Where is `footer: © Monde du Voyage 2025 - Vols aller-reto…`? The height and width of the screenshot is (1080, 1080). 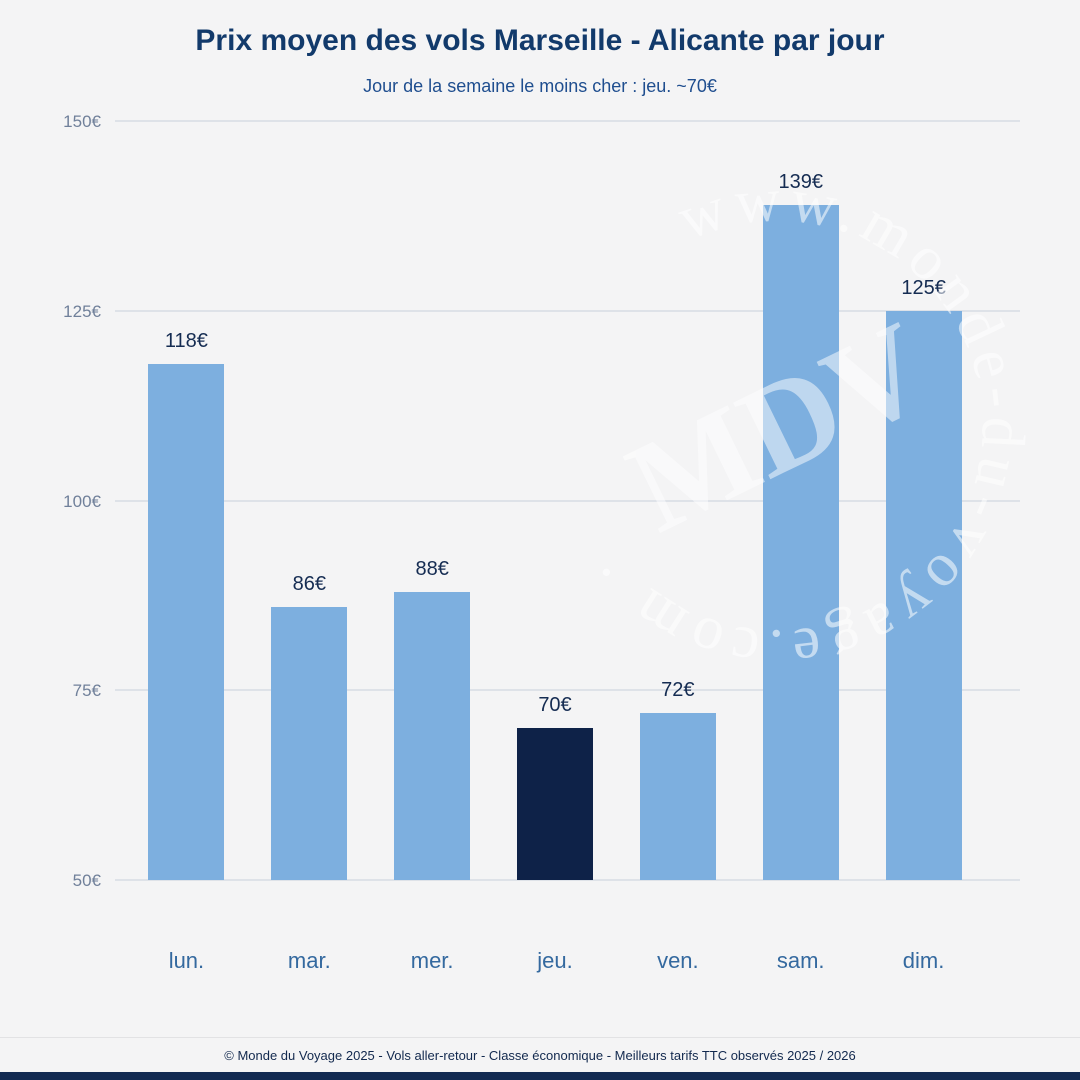 footer: © Monde du Voyage 2025 - Vols aller-reto… is located at coordinates (540, 1058).